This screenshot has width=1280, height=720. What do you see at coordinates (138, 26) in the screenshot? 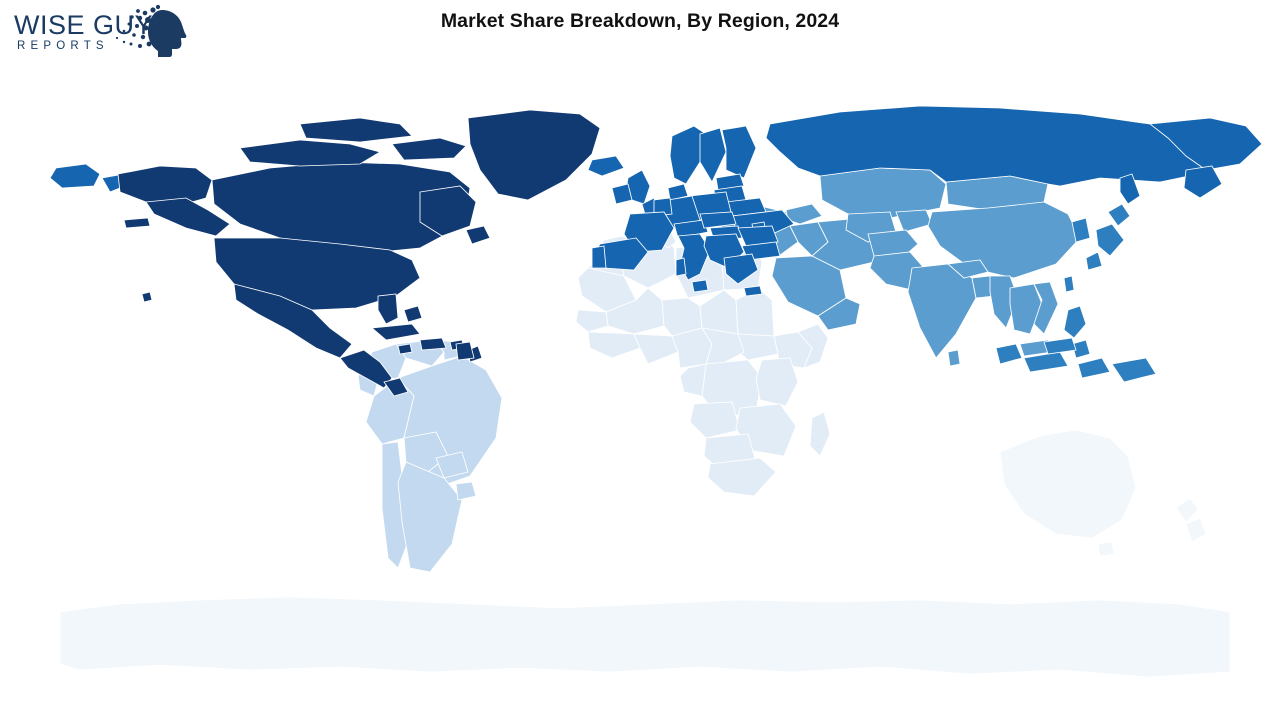
I see `head-dots-icon` at bounding box center [138, 26].